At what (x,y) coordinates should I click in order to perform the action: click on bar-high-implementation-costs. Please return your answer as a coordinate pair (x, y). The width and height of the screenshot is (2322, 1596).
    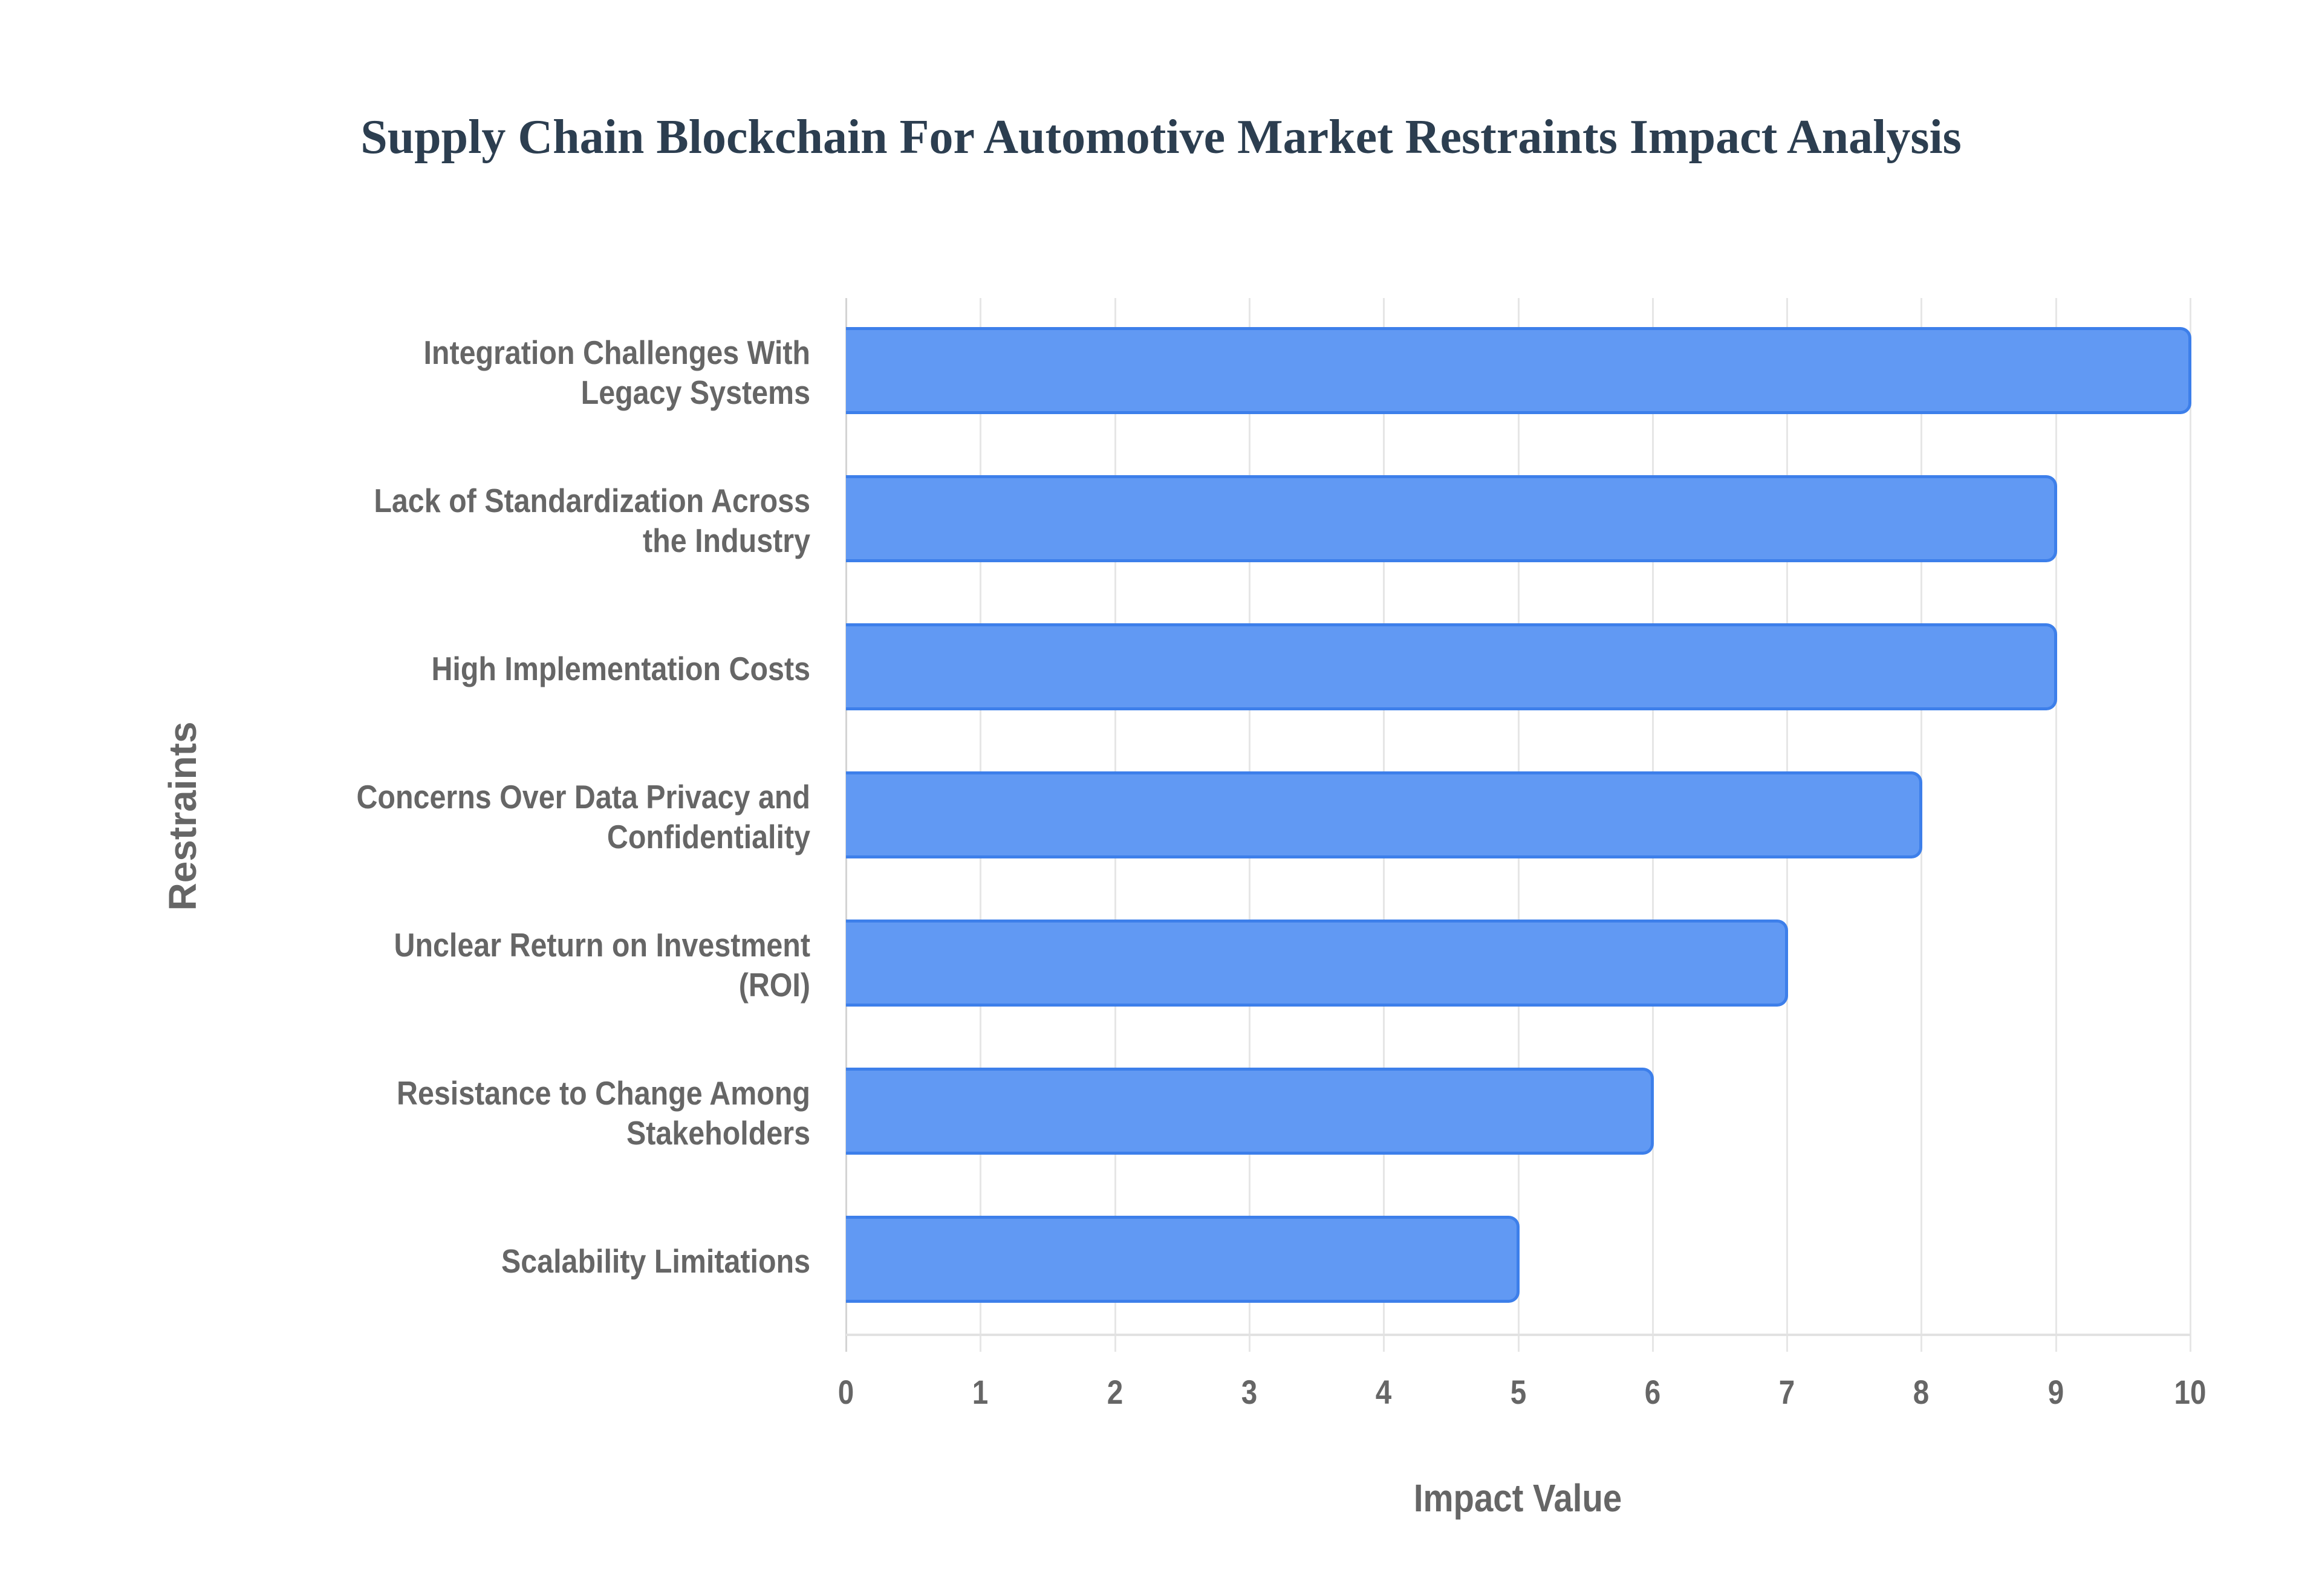
    Looking at the image, I should click on (1451, 666).